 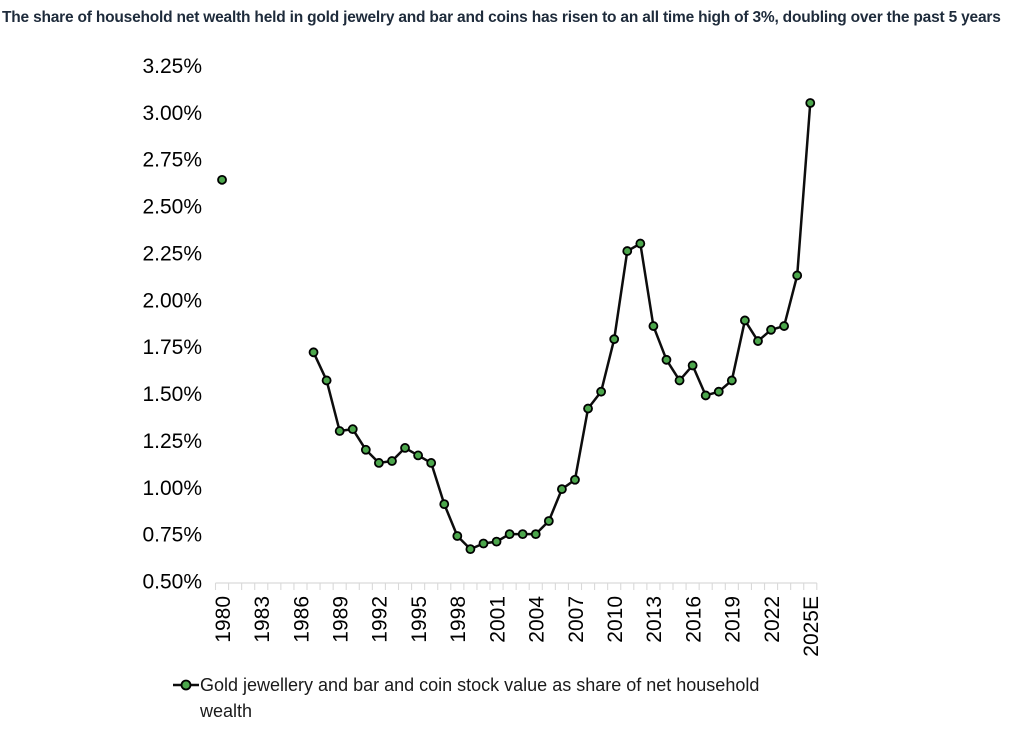 What do you see at coordinates (172, 535) in the screenshot?
I see `y-axis-tick-label: 0.75%` at bounding box center [172, 535].